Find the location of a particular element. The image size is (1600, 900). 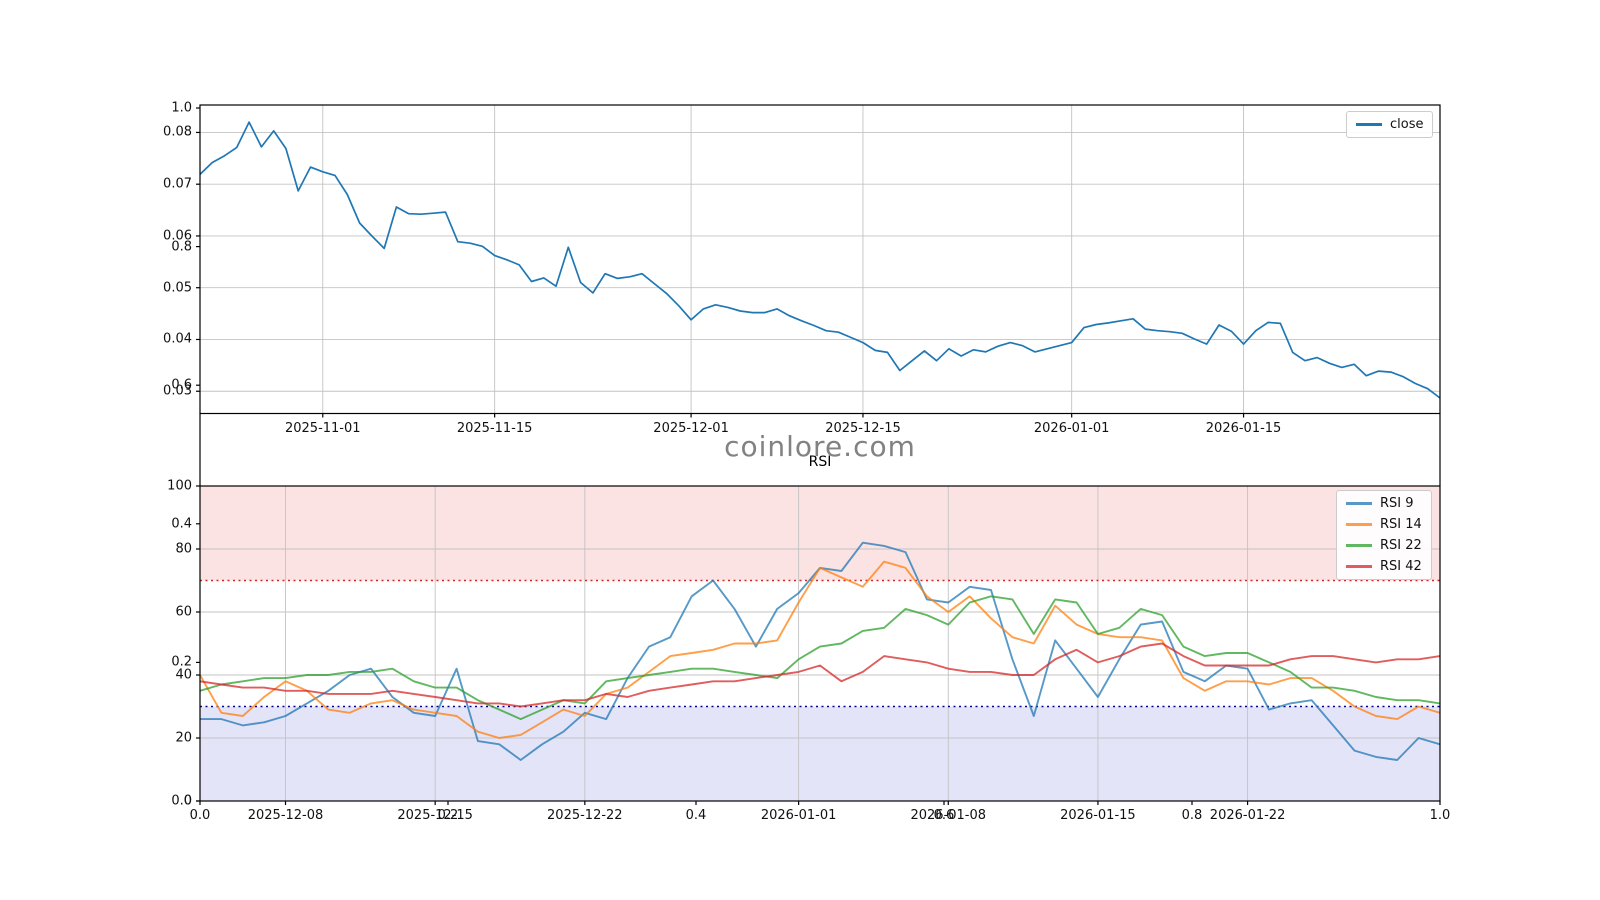

legend-item-rsi9: RSI 9 is located at coordinates (1384, 503).